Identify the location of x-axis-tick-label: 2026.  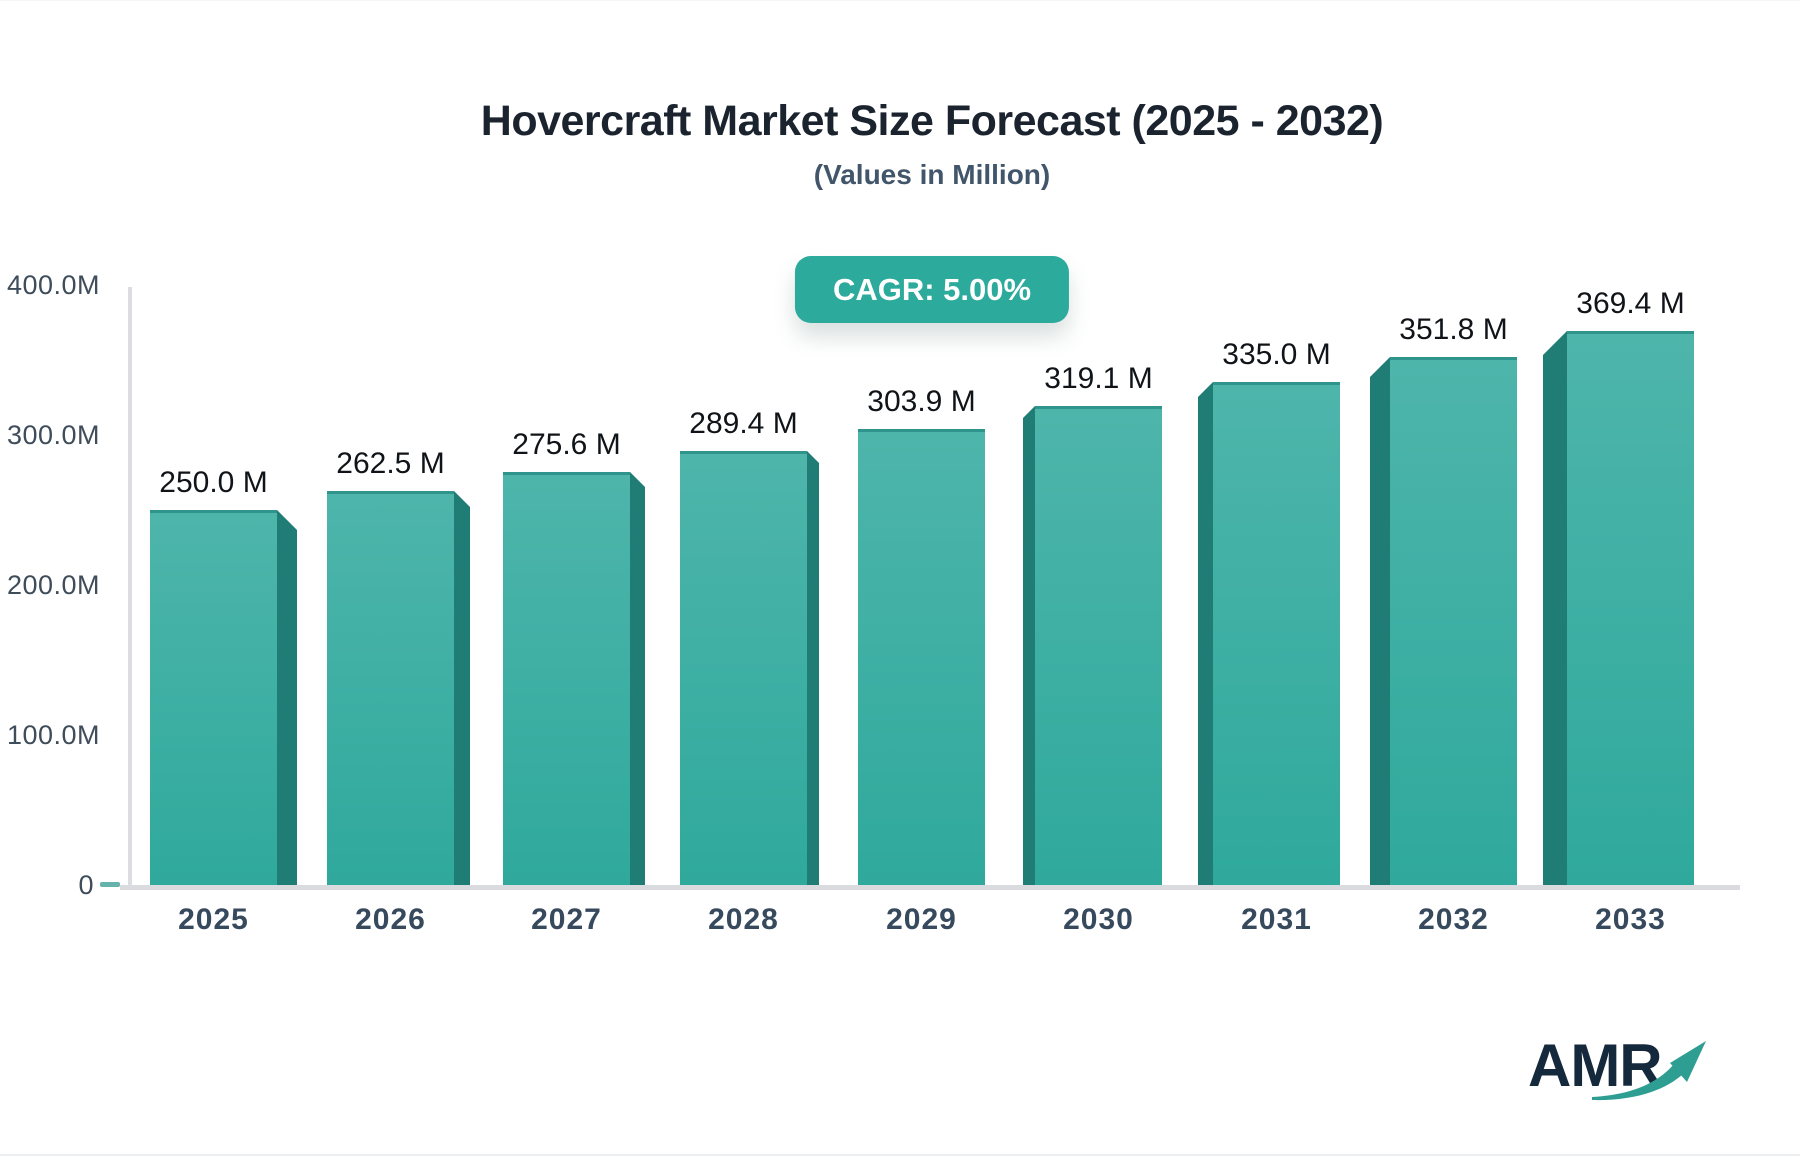
(390, 919).